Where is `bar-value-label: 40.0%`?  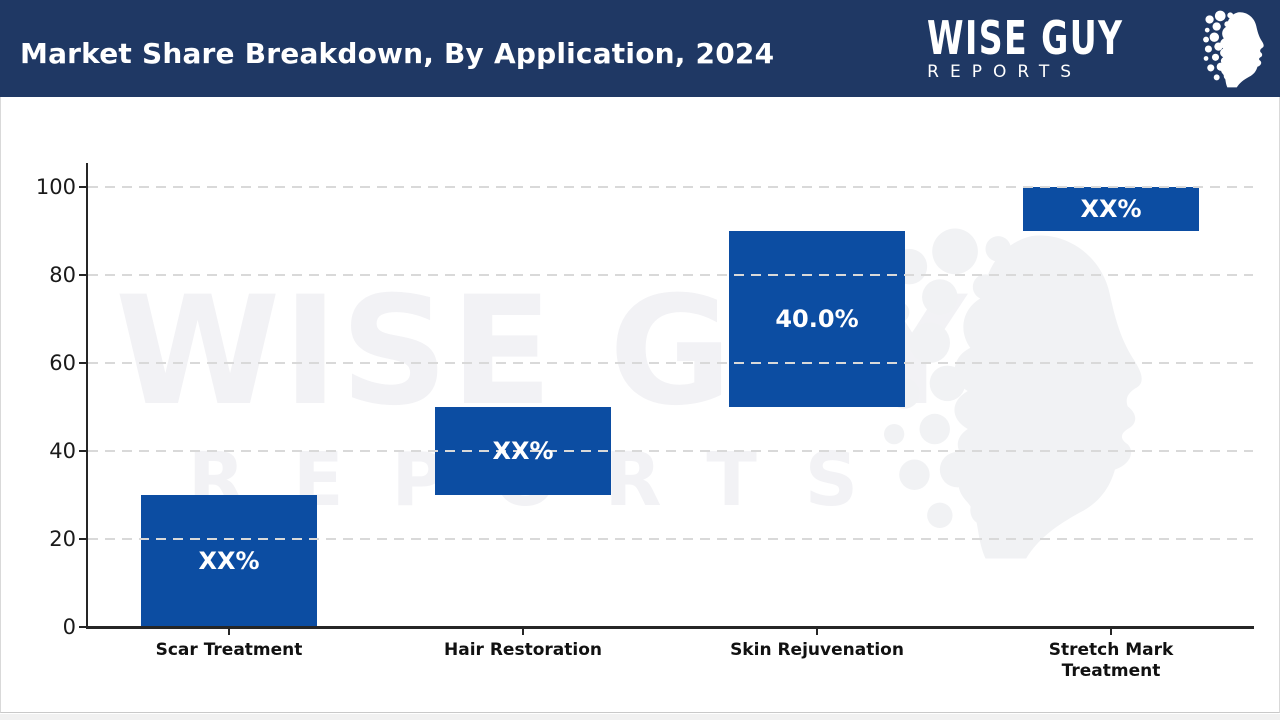
bar-value-label: 40.0% is located at coordinates (817, 319).